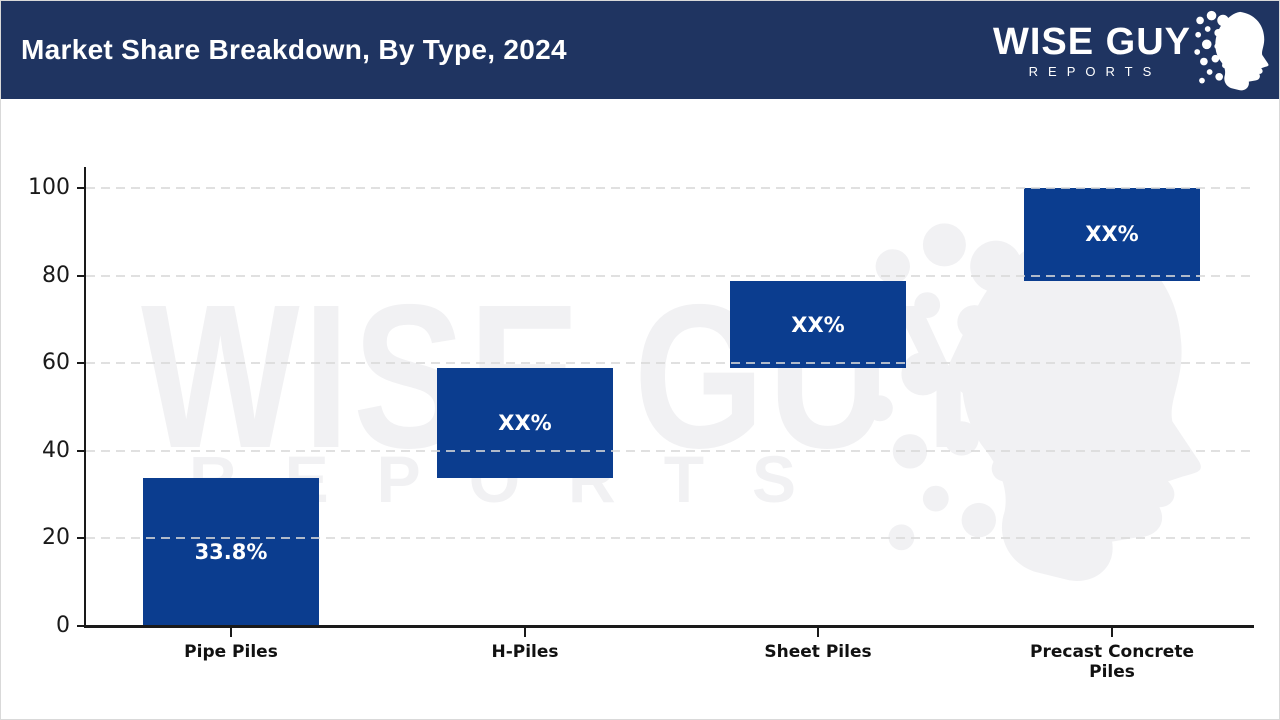 The height and width of the screenshot is (720, 1280). What do you see at coordinates (1095, 72) in the screenshot?
I see `logo-subtitle: REPORTS` at bounding box center [1095, 72].